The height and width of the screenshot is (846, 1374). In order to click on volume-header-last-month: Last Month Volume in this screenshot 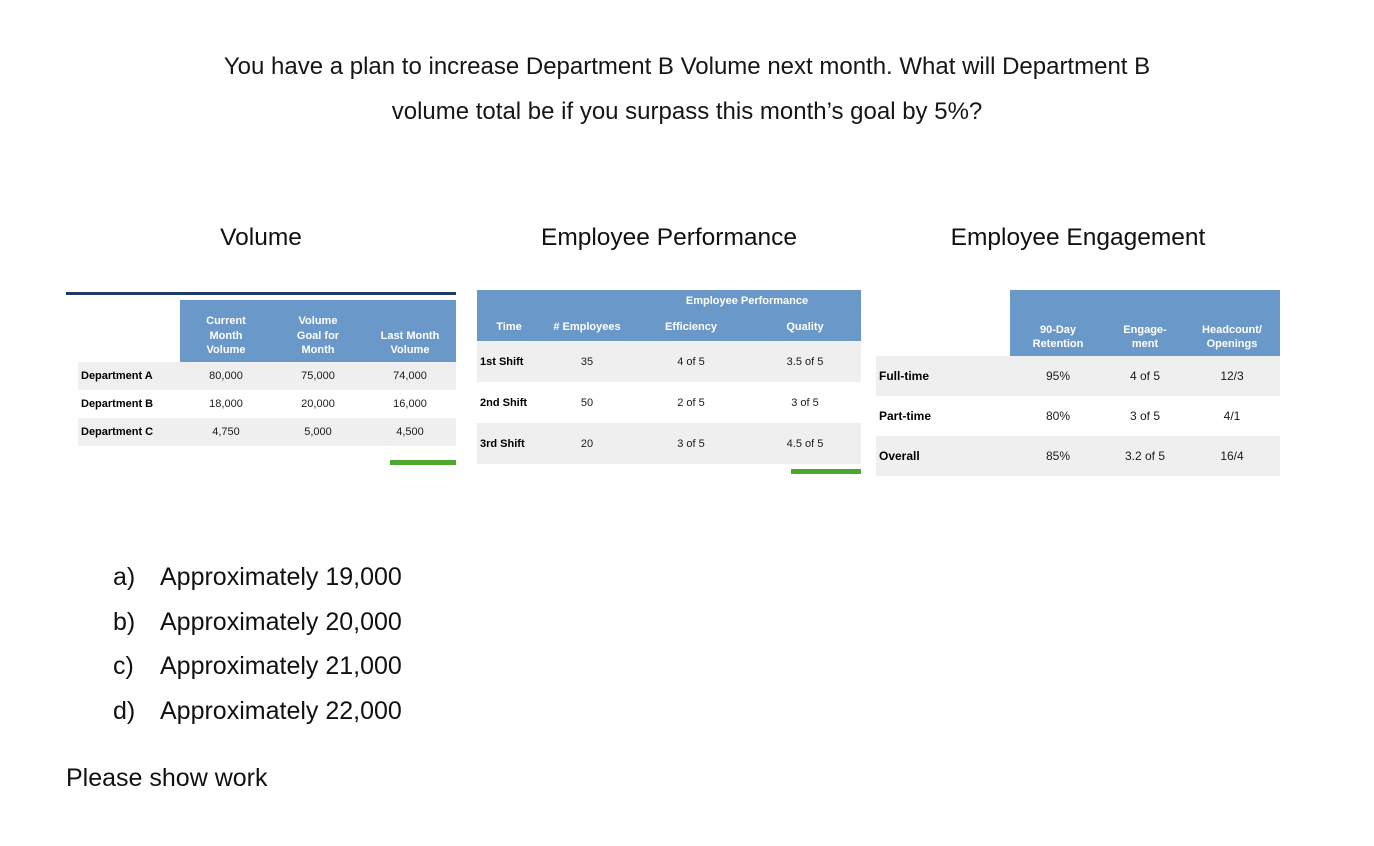, I will do `click(410, 331)`.